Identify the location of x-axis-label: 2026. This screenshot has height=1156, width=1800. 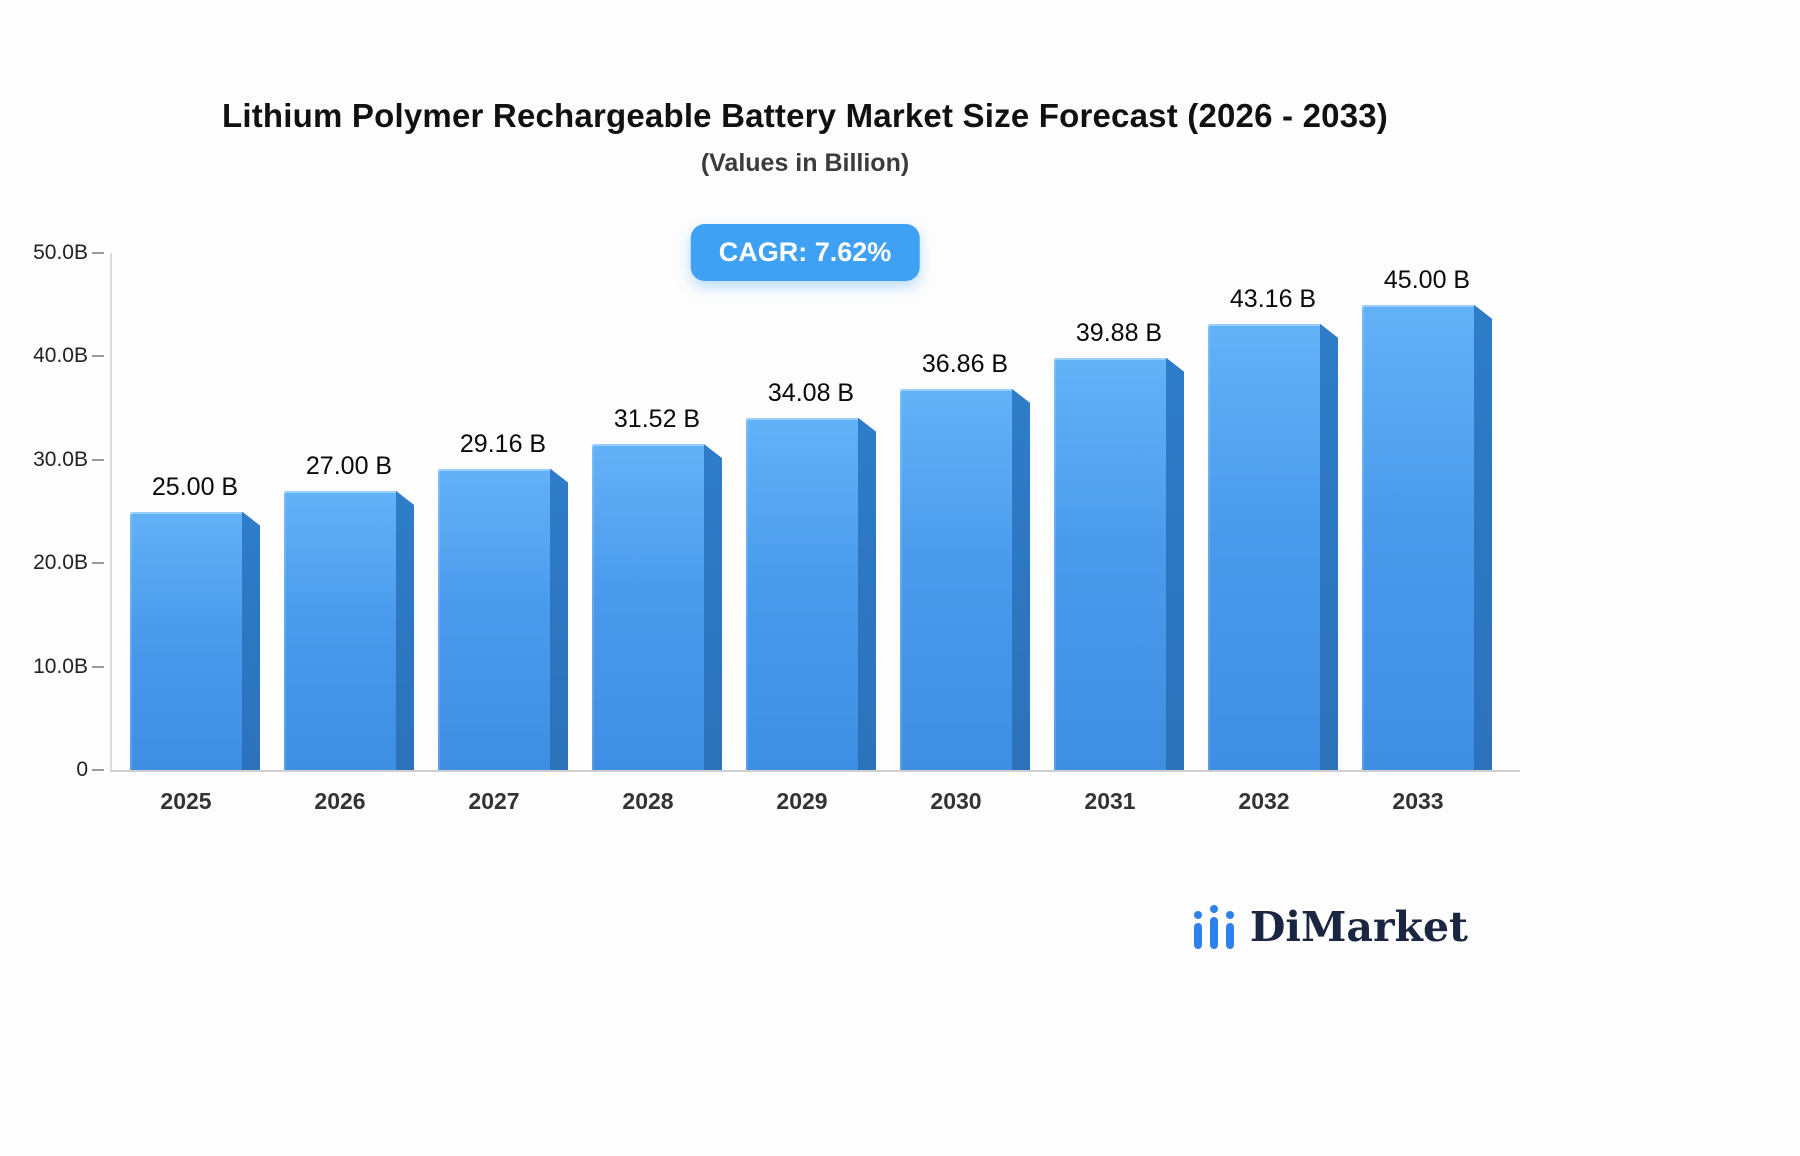
(340, 801).